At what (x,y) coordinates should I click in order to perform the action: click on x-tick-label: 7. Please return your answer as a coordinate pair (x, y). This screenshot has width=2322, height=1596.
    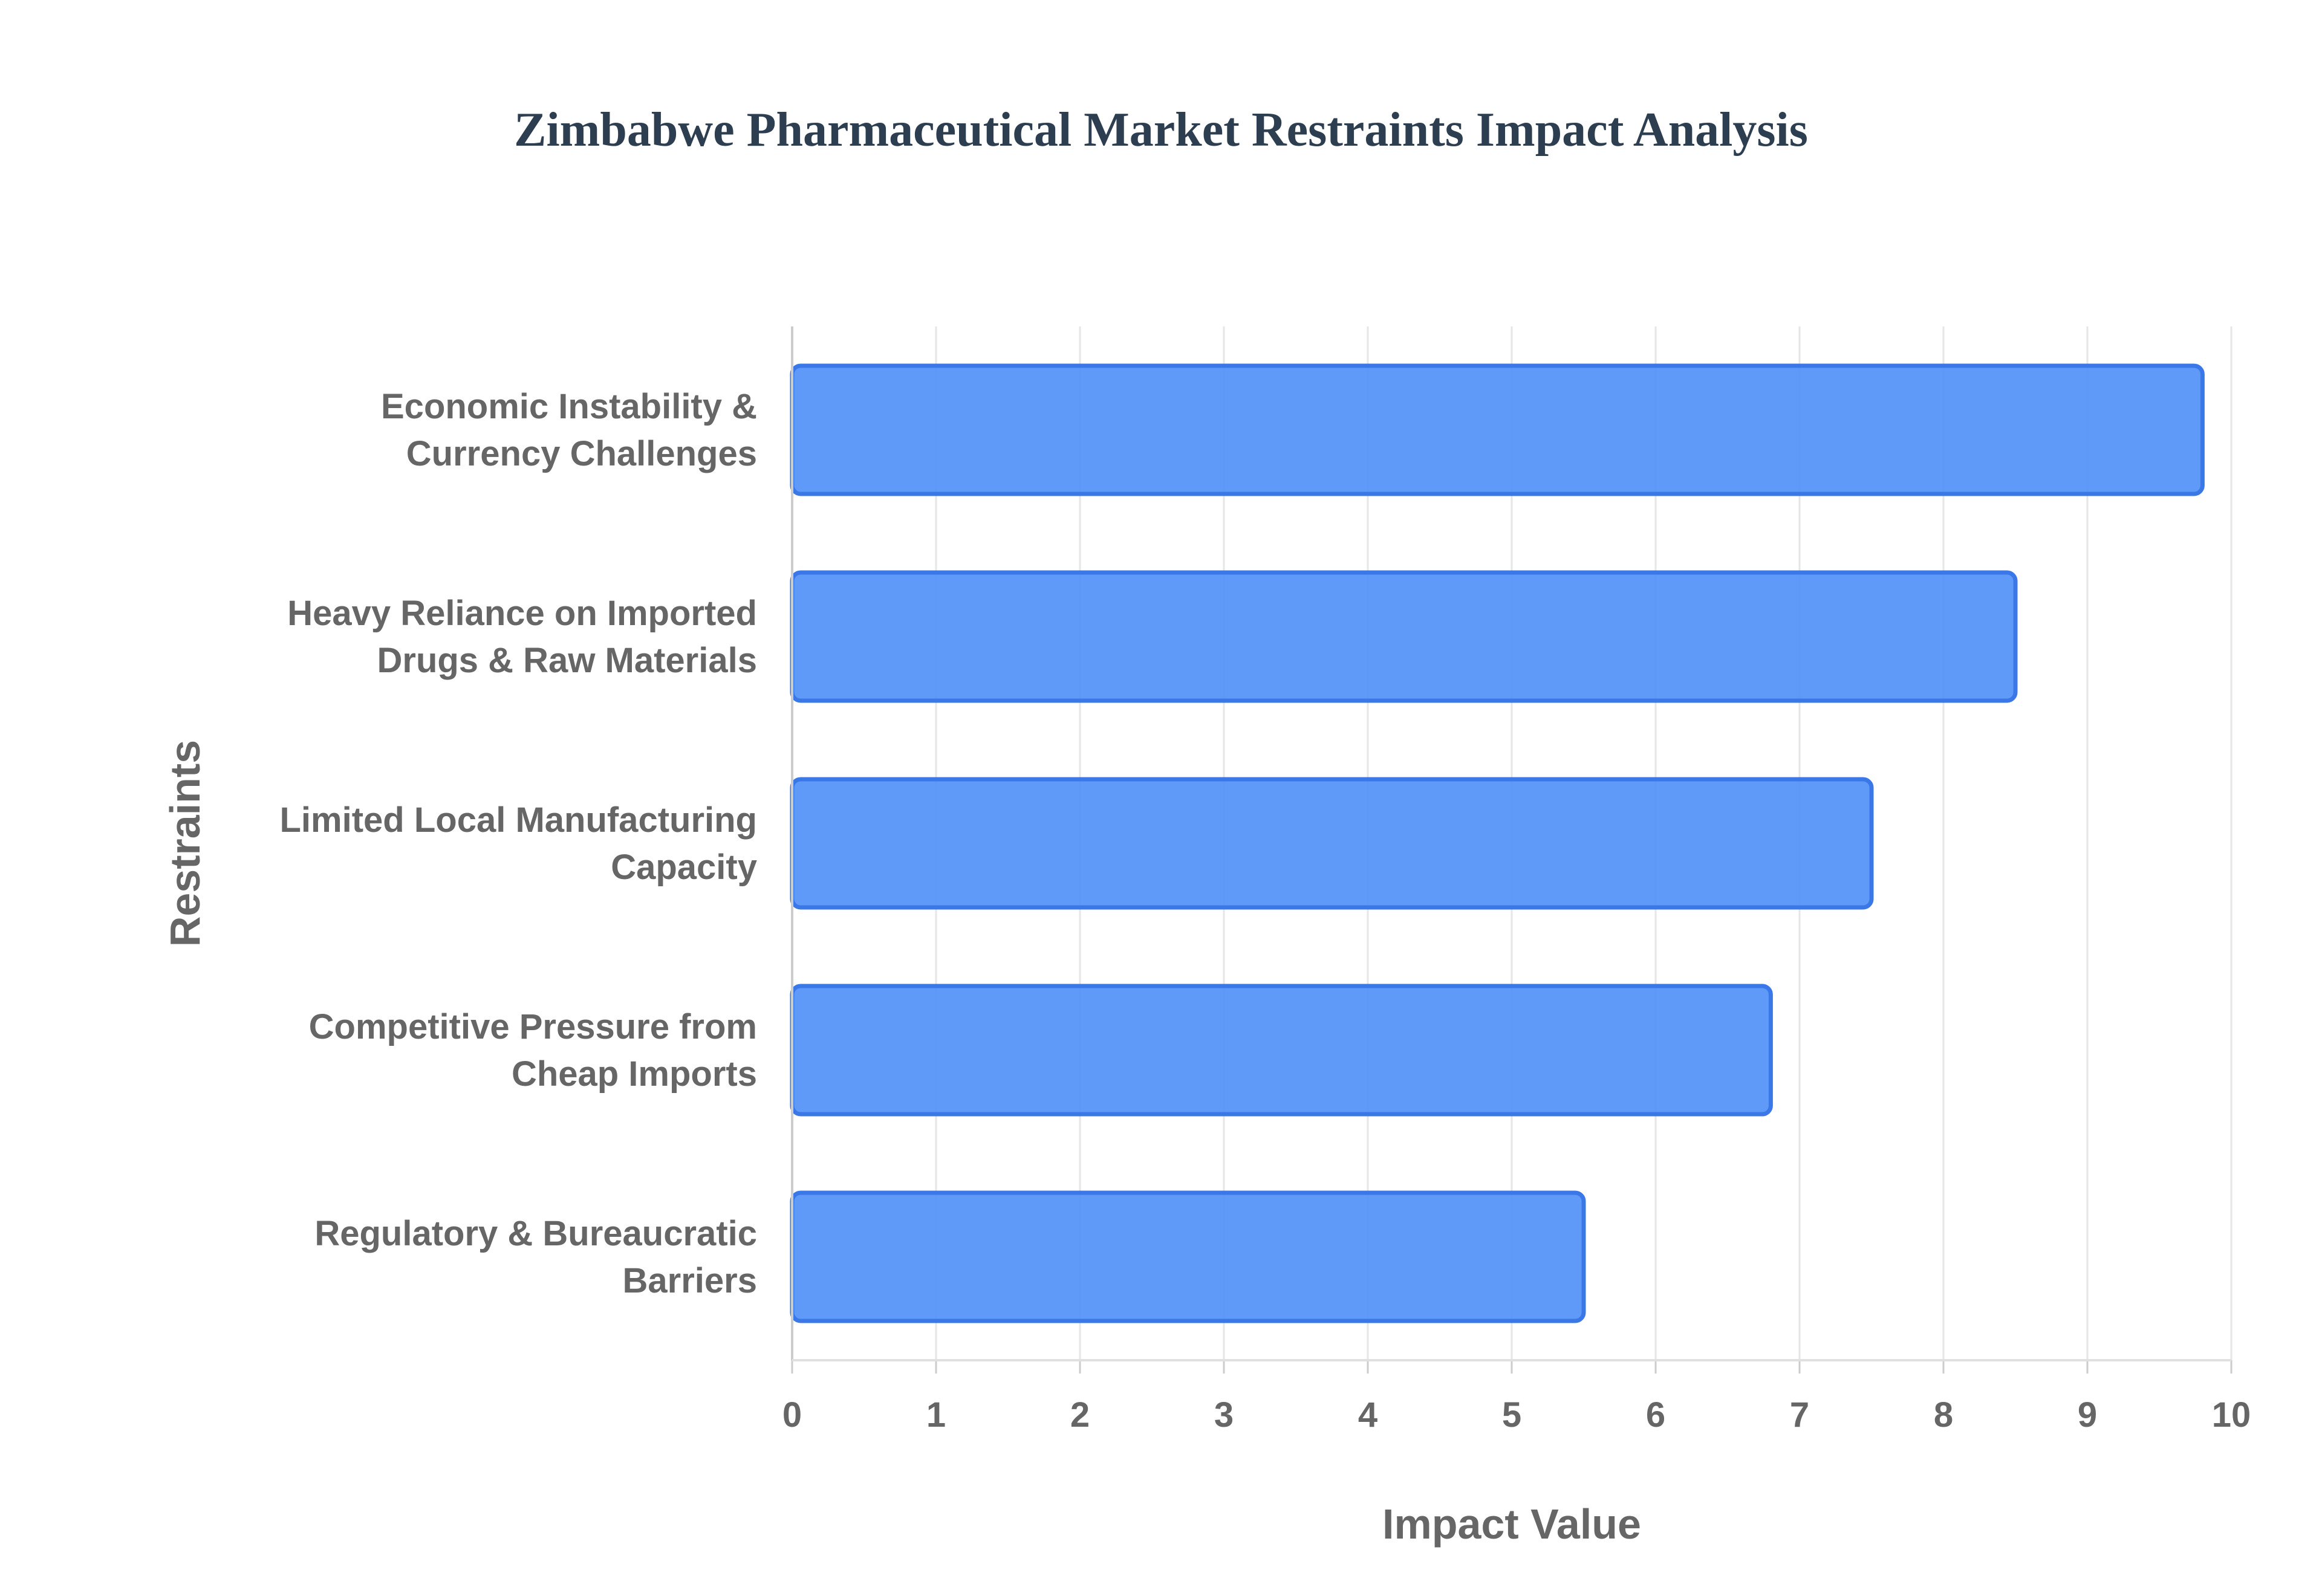
    Looking at the image, I should click on (1800, 1415).